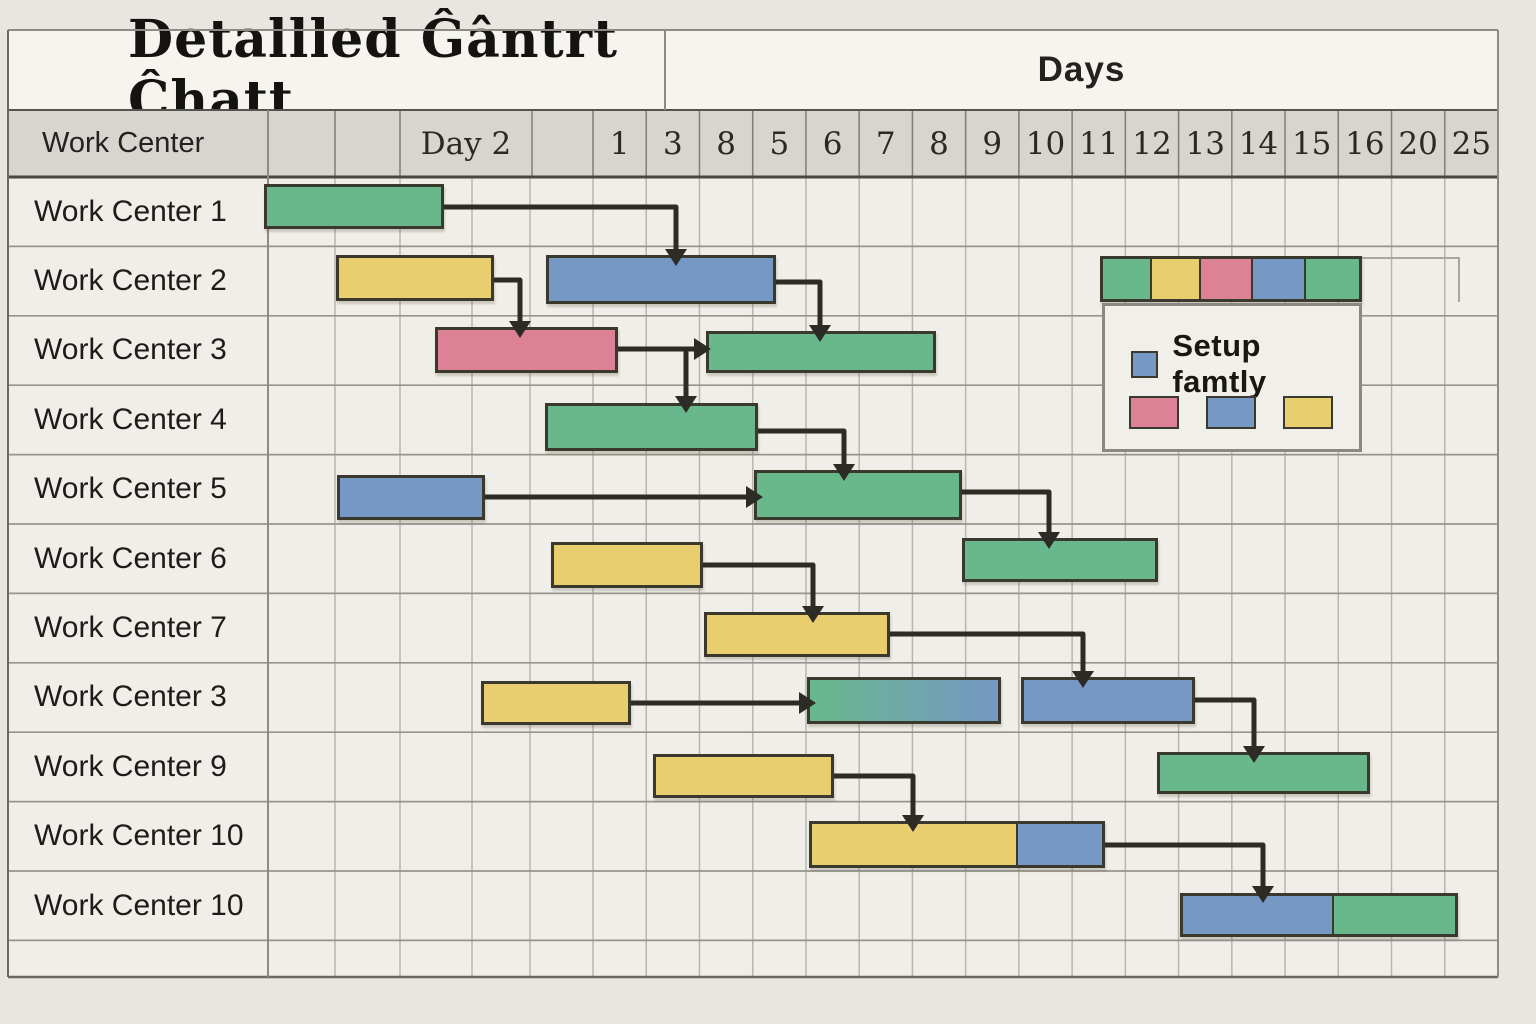 Image resolution: width=1536 pixels, height=1024 pixels. Describe the element at coordinates (1311, 143) in the screenshot. I see `day-header-cell: 15` at that location.